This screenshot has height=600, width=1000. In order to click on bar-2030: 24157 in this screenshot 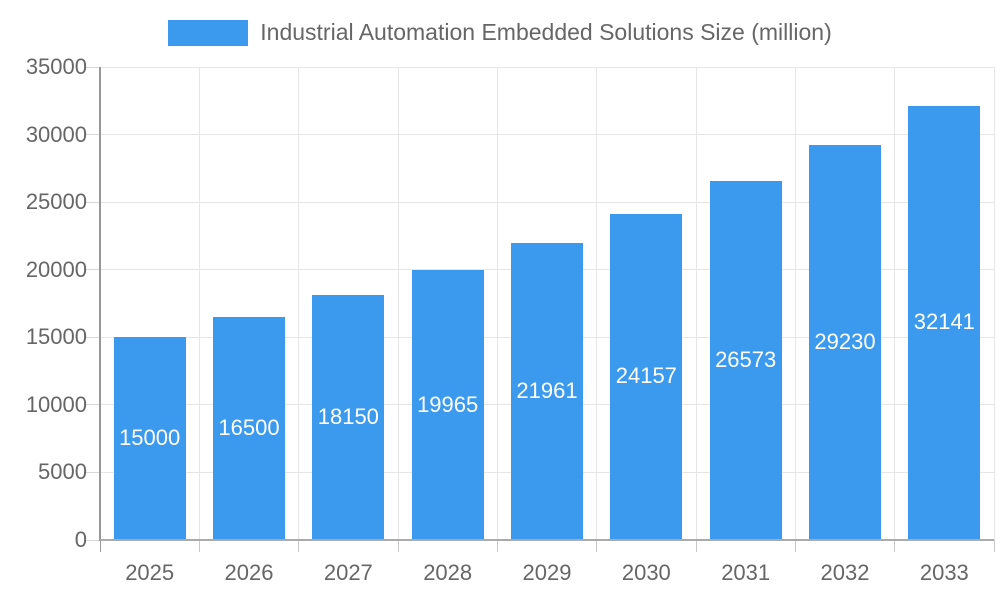, I will do `click(646, 376)`.